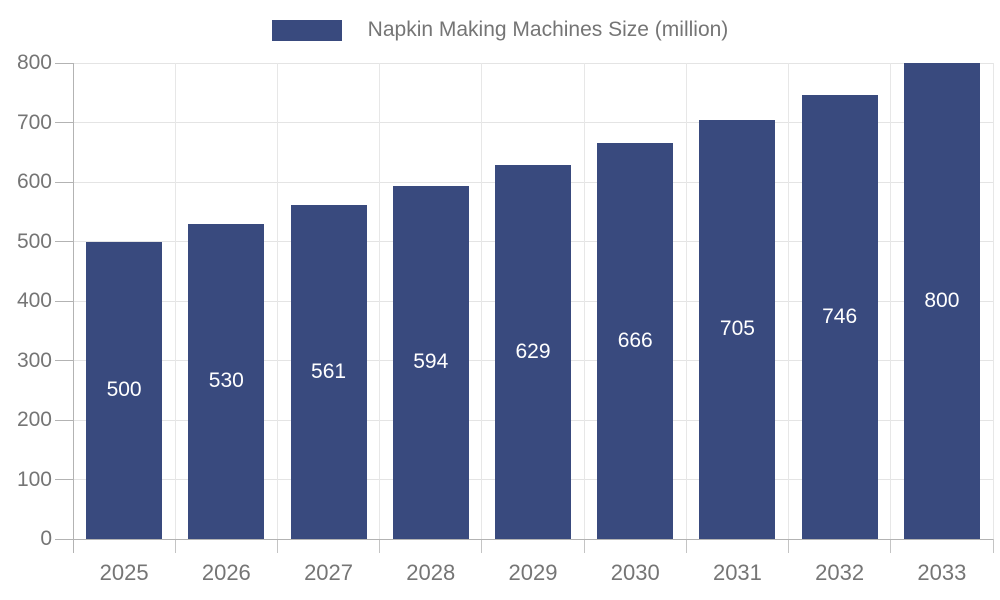 Image resolution: width=1000 pixels, height=600 pixels. Describe the element at coordinates (34, 479) in the screenshot. I see `y-tick-label: 100` at that location.